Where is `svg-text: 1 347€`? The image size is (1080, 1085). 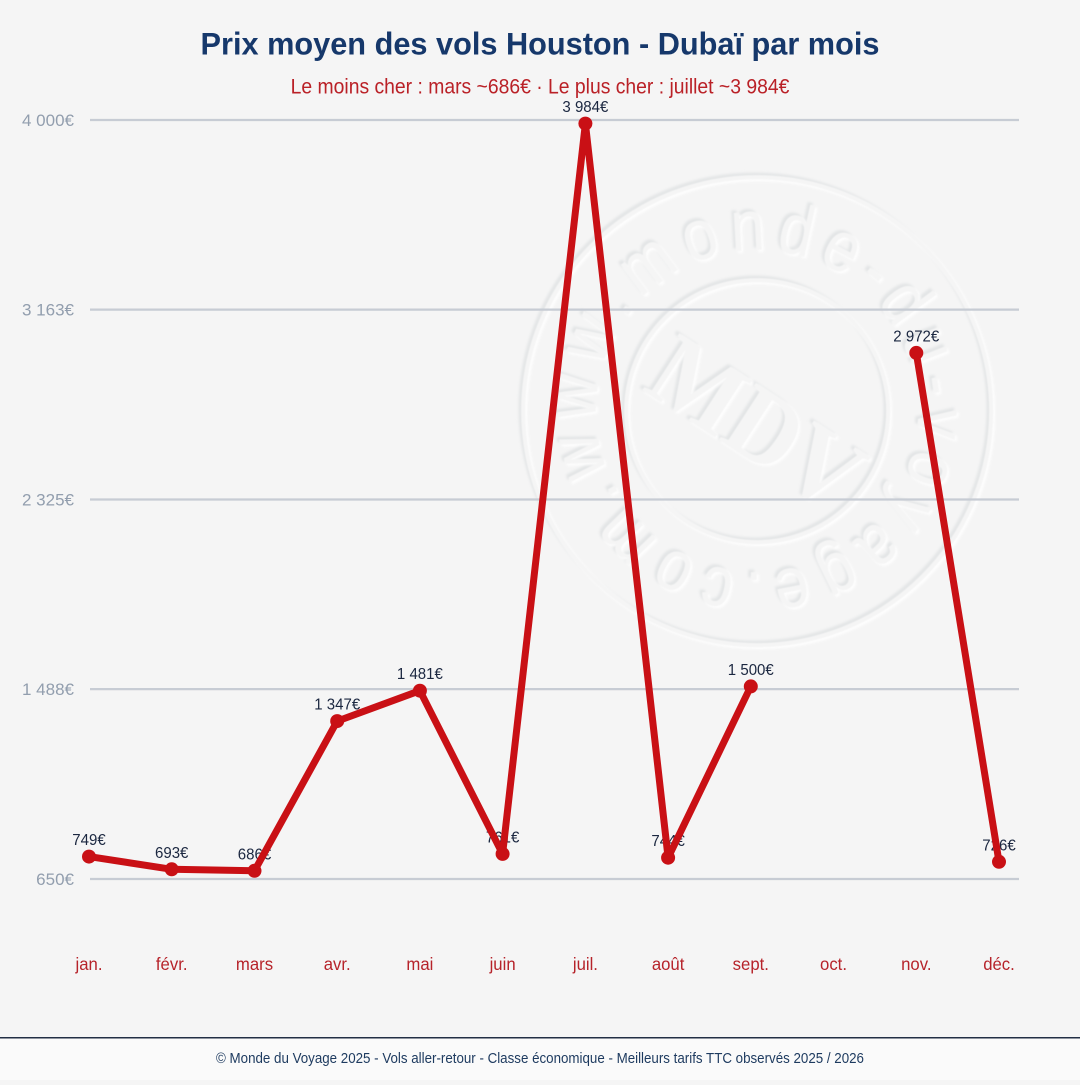 svg-text: 1 347€ is located at coordinates (337, 705).